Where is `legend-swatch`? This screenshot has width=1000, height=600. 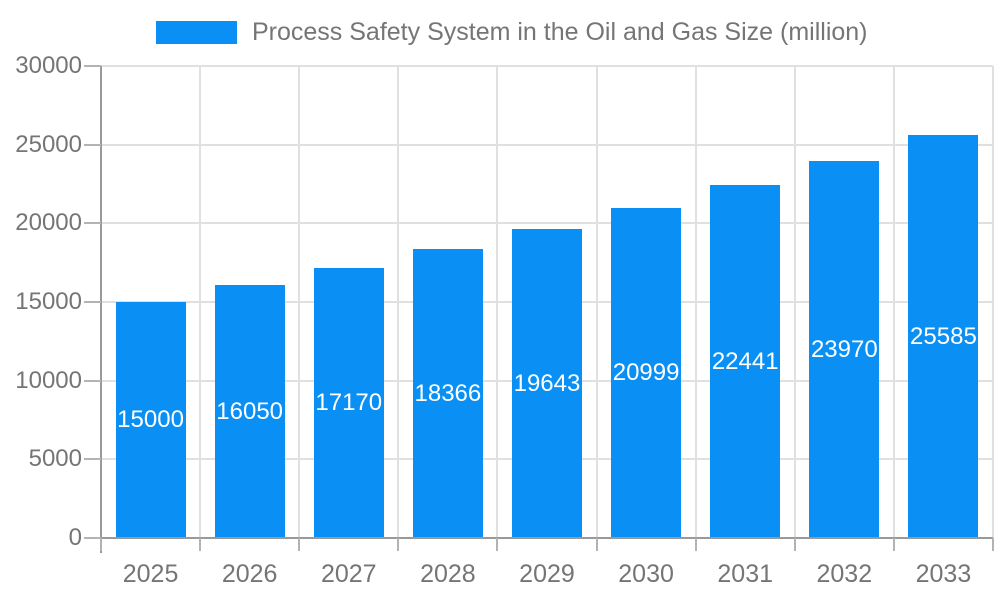
legend-swatch is located at coordinates (196, 32).